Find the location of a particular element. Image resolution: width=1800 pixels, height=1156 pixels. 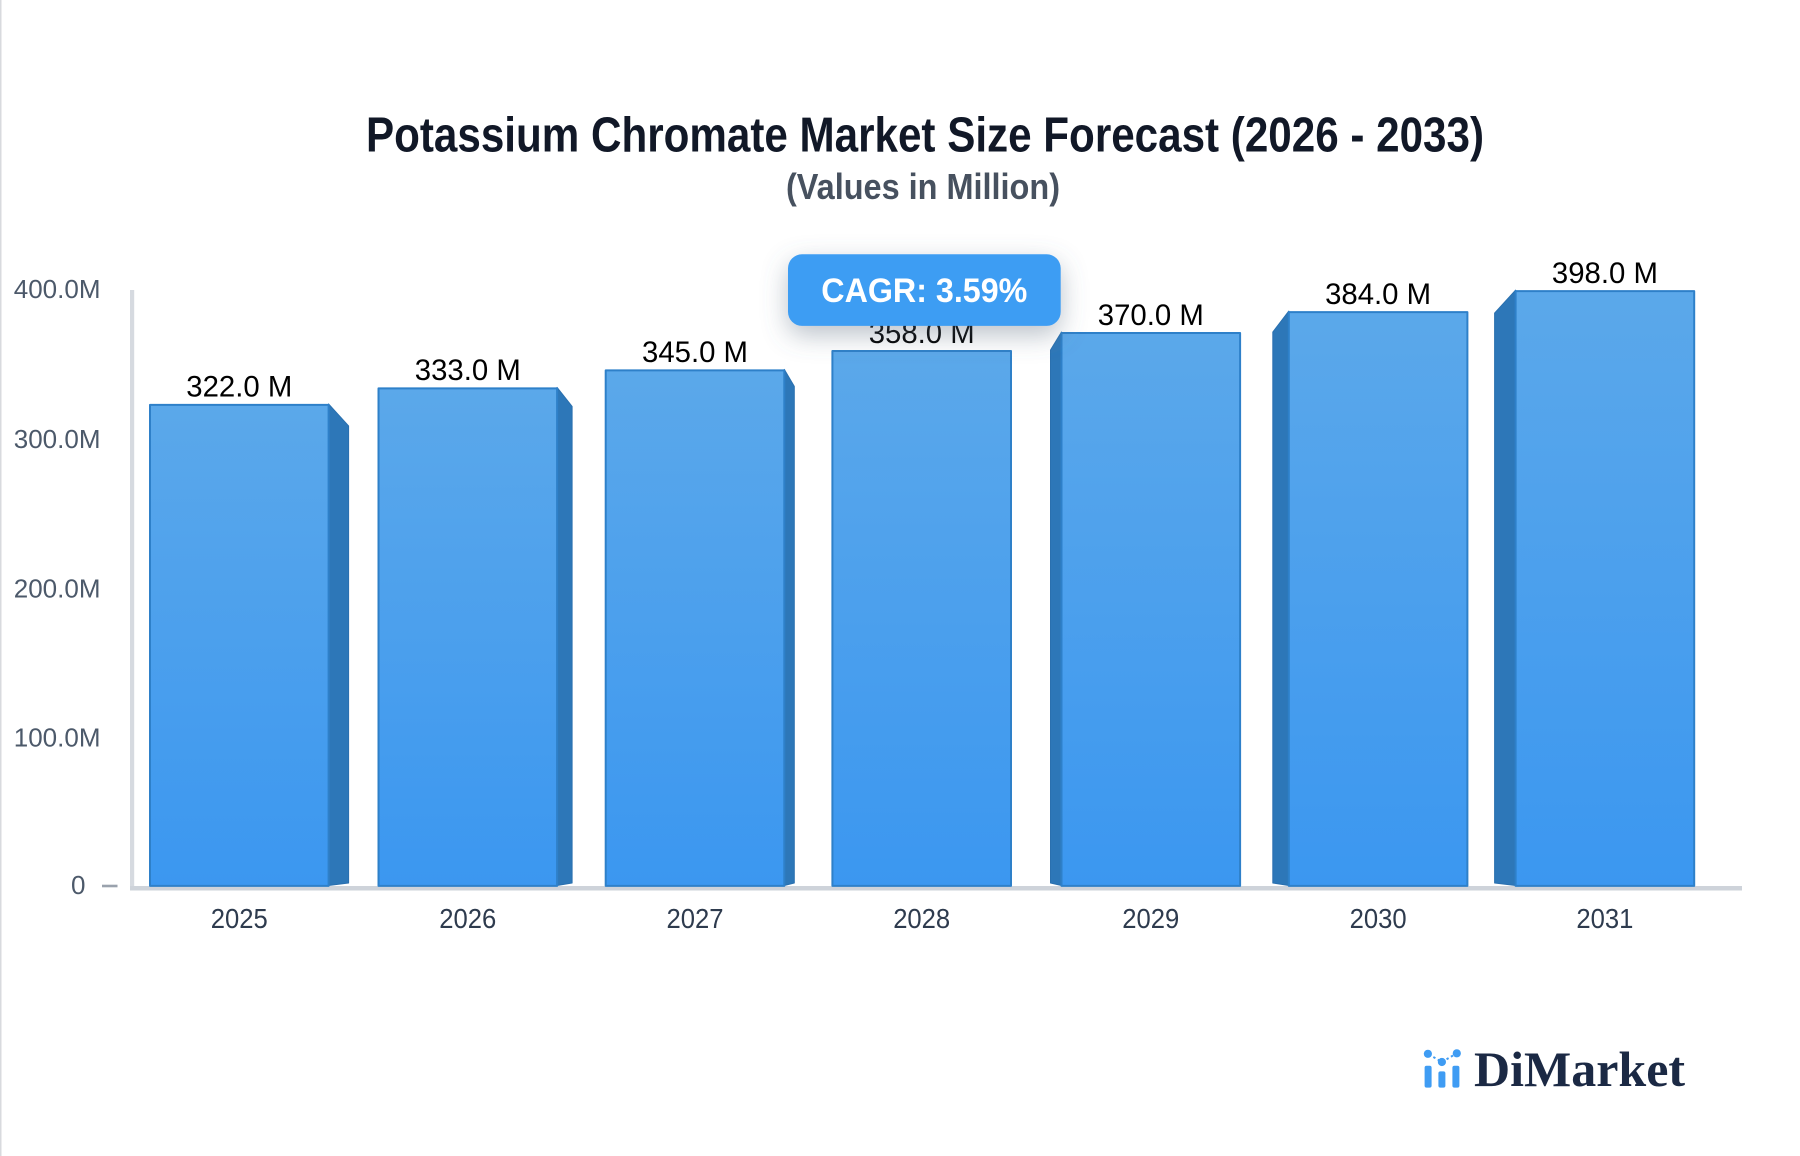

svg-text: 200.0M is located at coordinates (57, 588).